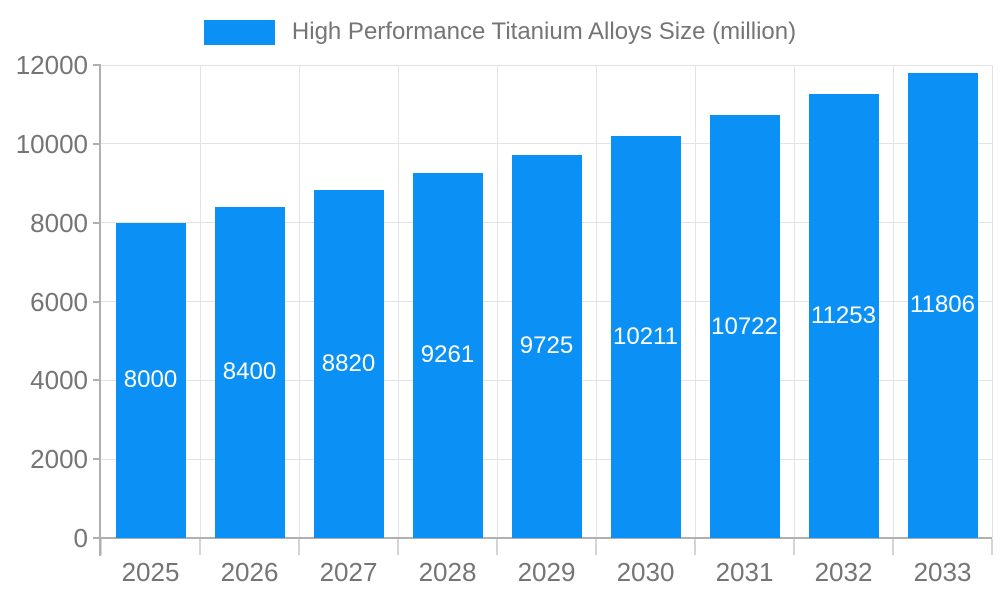 This screenshot has height=600, width=1000. I want to click on bar-value-label: 11806, so click(942, 305).